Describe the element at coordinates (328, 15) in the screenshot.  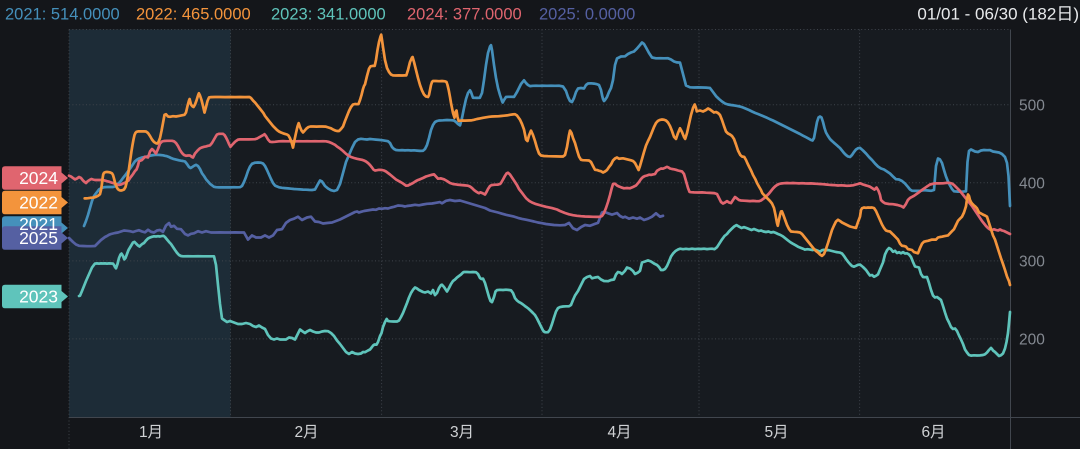
I see `svg-text: 2023: 341.0000` at that location.